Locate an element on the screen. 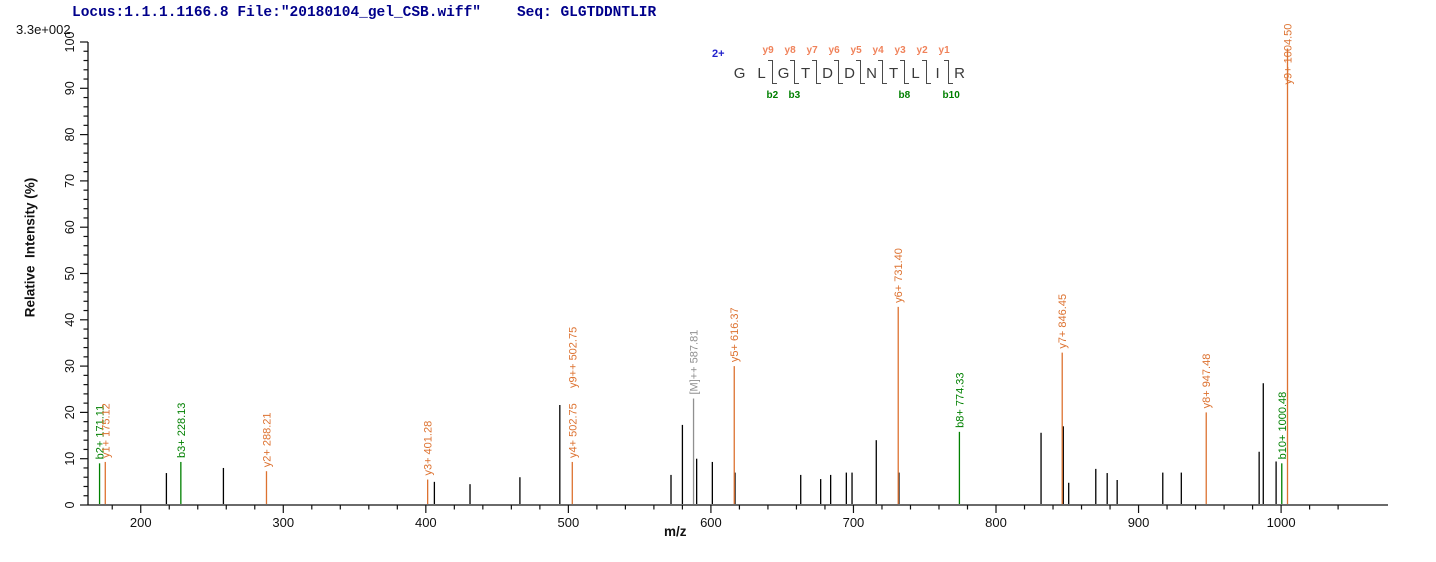  x-axis-tick-label: 500 is located at coordinates (569, 522).